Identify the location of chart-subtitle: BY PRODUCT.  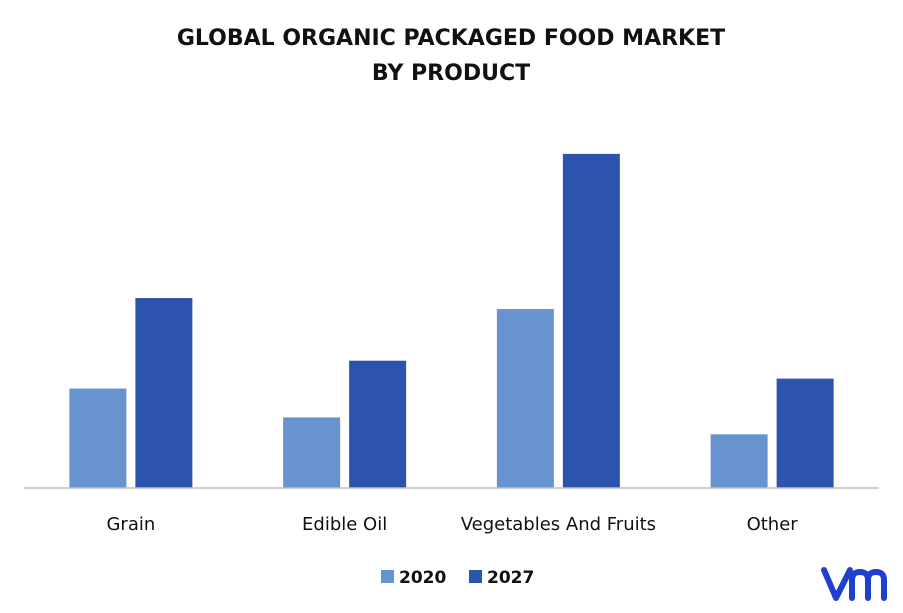
(451, 73).